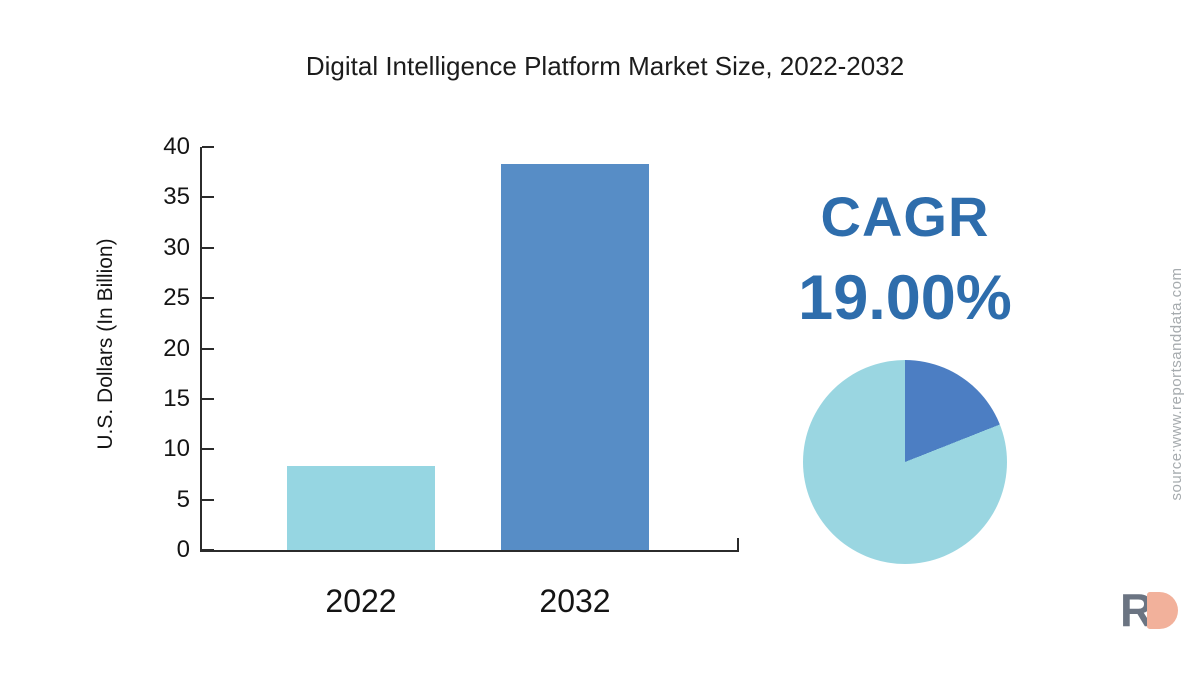 Image resolution: width=1200 pixels, height=674 pixels. What do you see at coordinates (183, 549) in the screenshot?
I see `y-tick-label: 0` at bounding box center [183, 549].